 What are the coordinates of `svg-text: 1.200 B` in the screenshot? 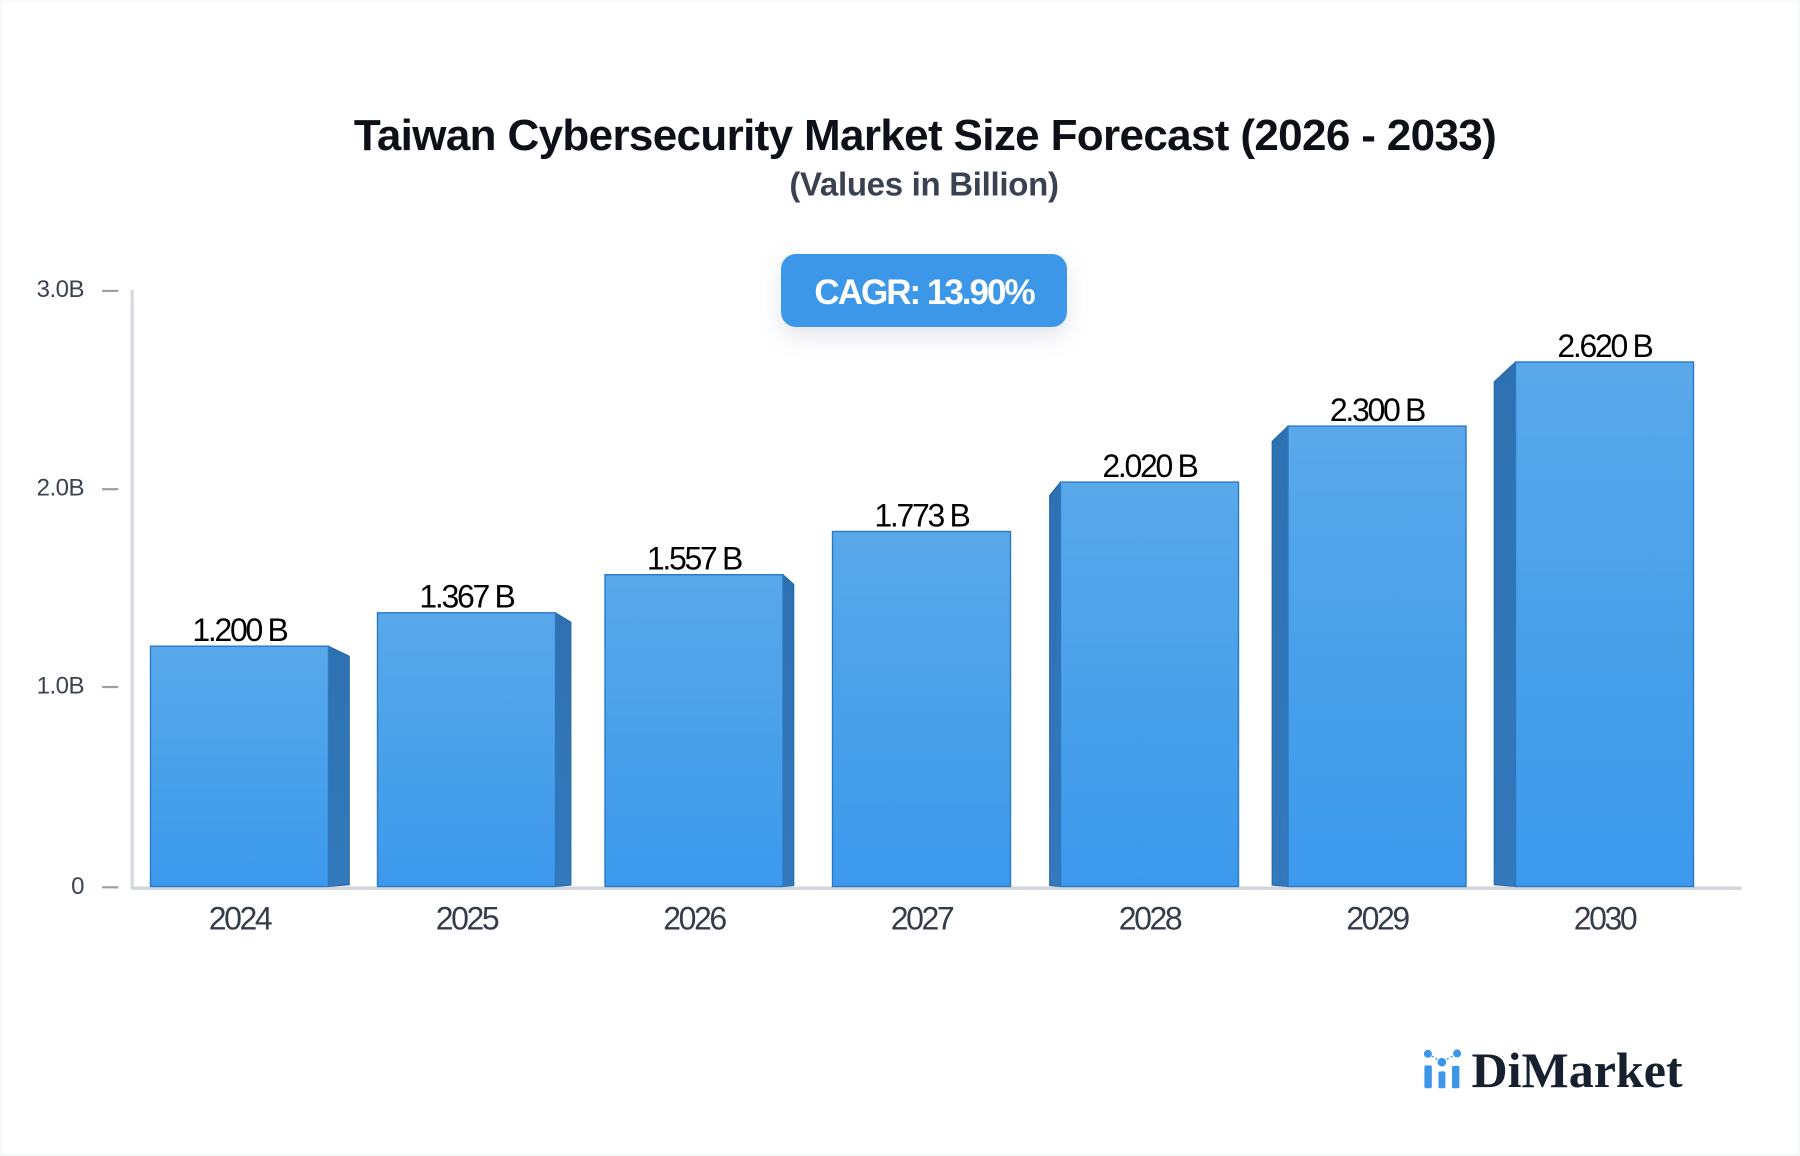 It's located at (239, 630).